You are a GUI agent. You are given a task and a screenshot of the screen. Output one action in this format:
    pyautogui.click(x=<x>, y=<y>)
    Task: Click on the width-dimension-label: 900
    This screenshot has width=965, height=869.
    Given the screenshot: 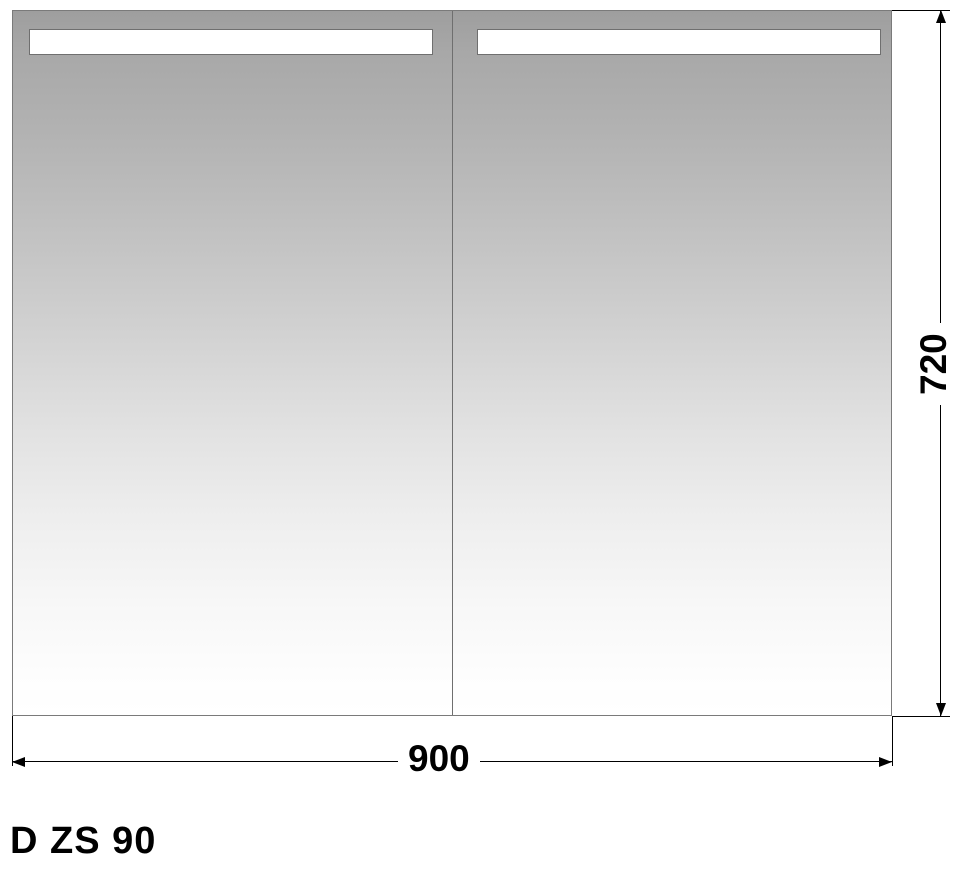 What is the action you would take?
    pyautogui.click(x=439, y=758)
    